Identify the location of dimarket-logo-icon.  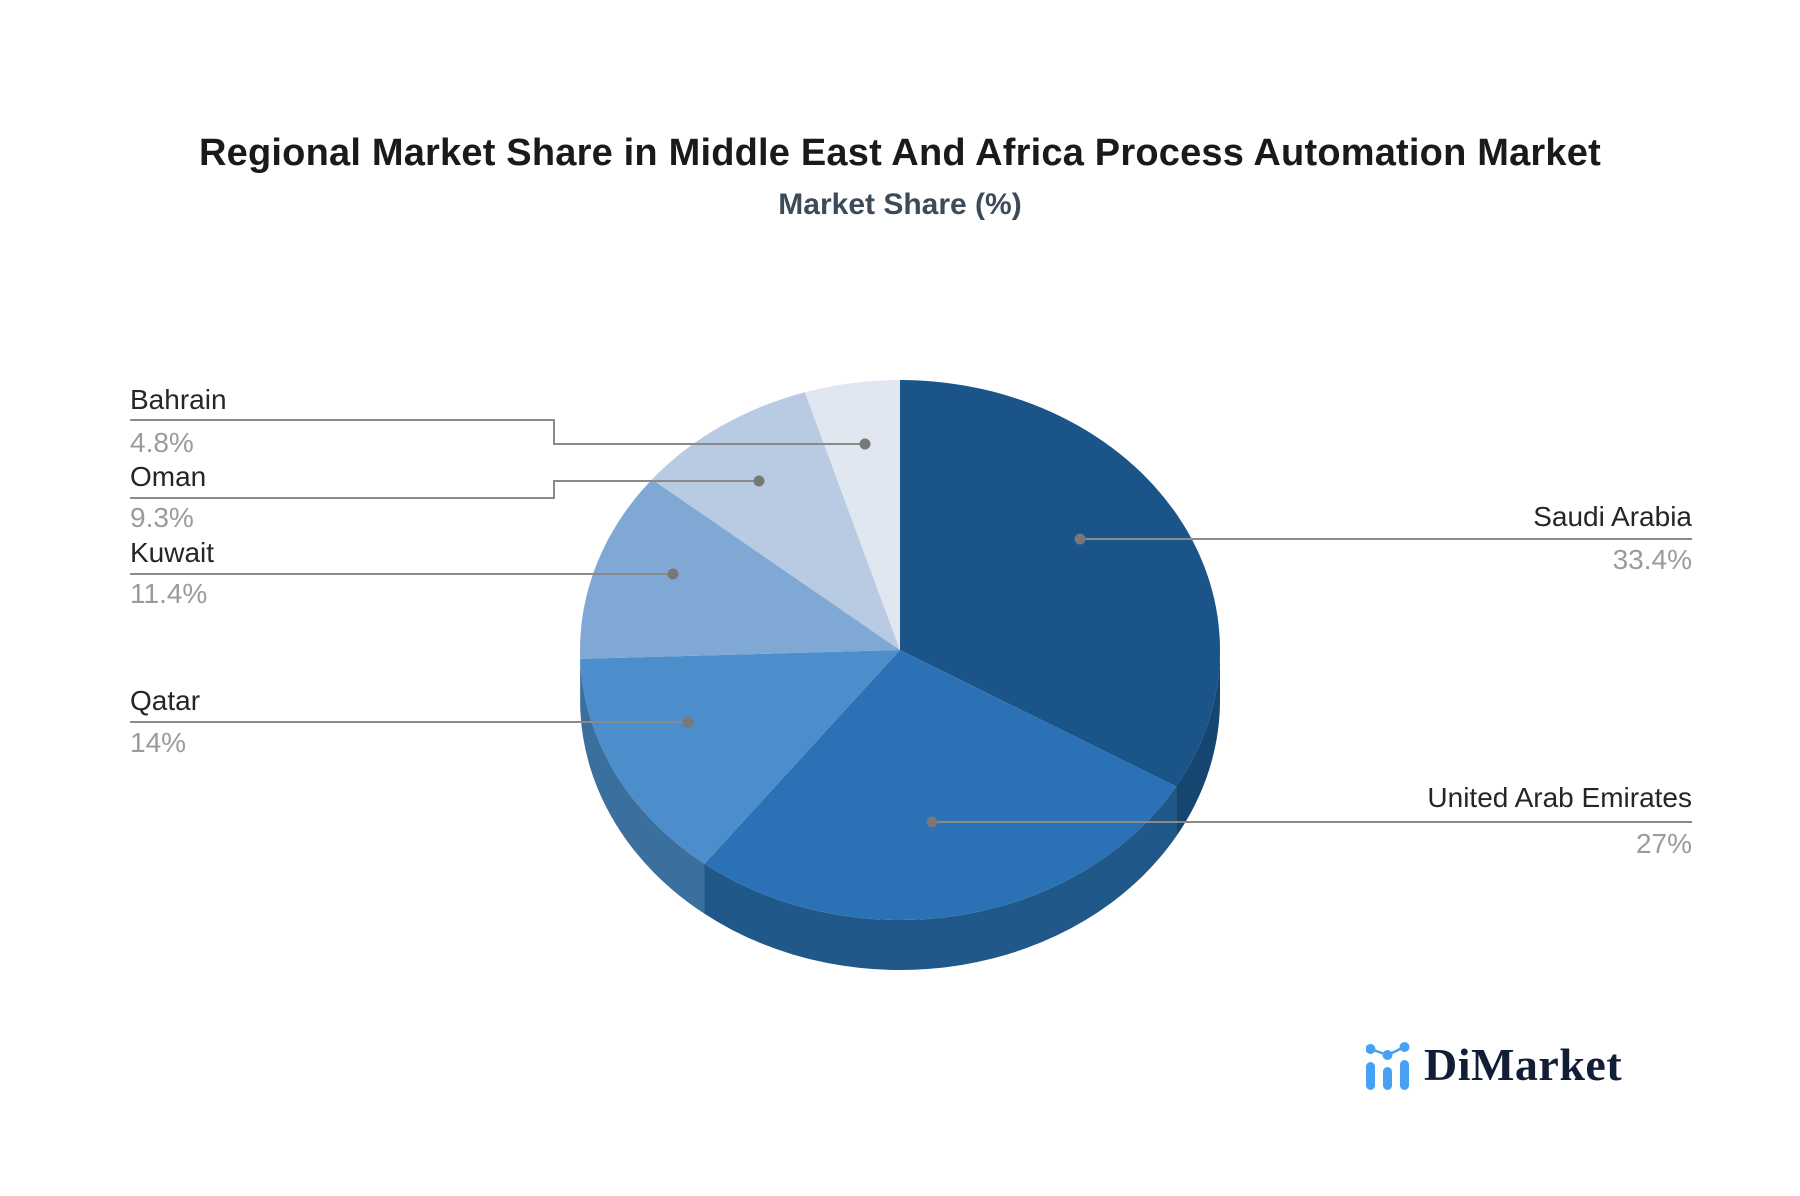
(1388, 1065).